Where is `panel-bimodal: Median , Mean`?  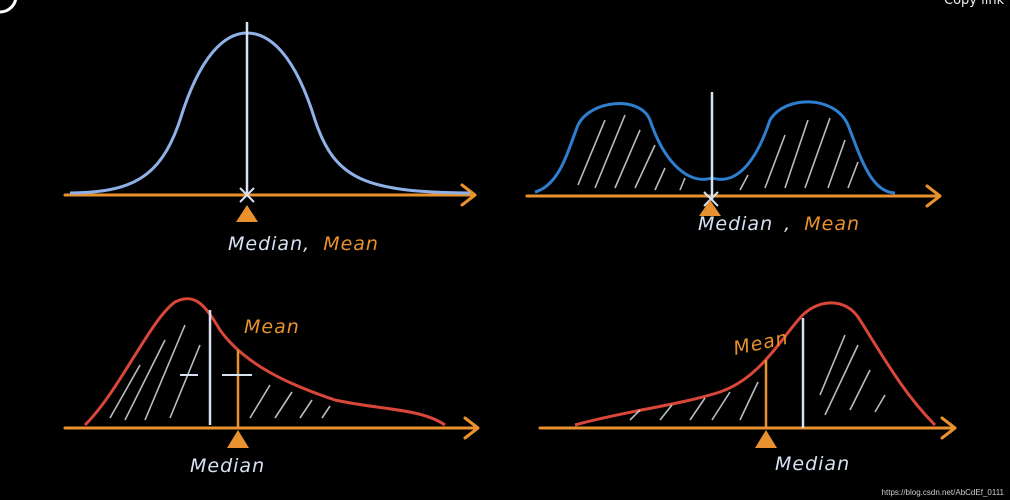 panel-bimodal: Median , Mean is located at coordinates (733, 163).